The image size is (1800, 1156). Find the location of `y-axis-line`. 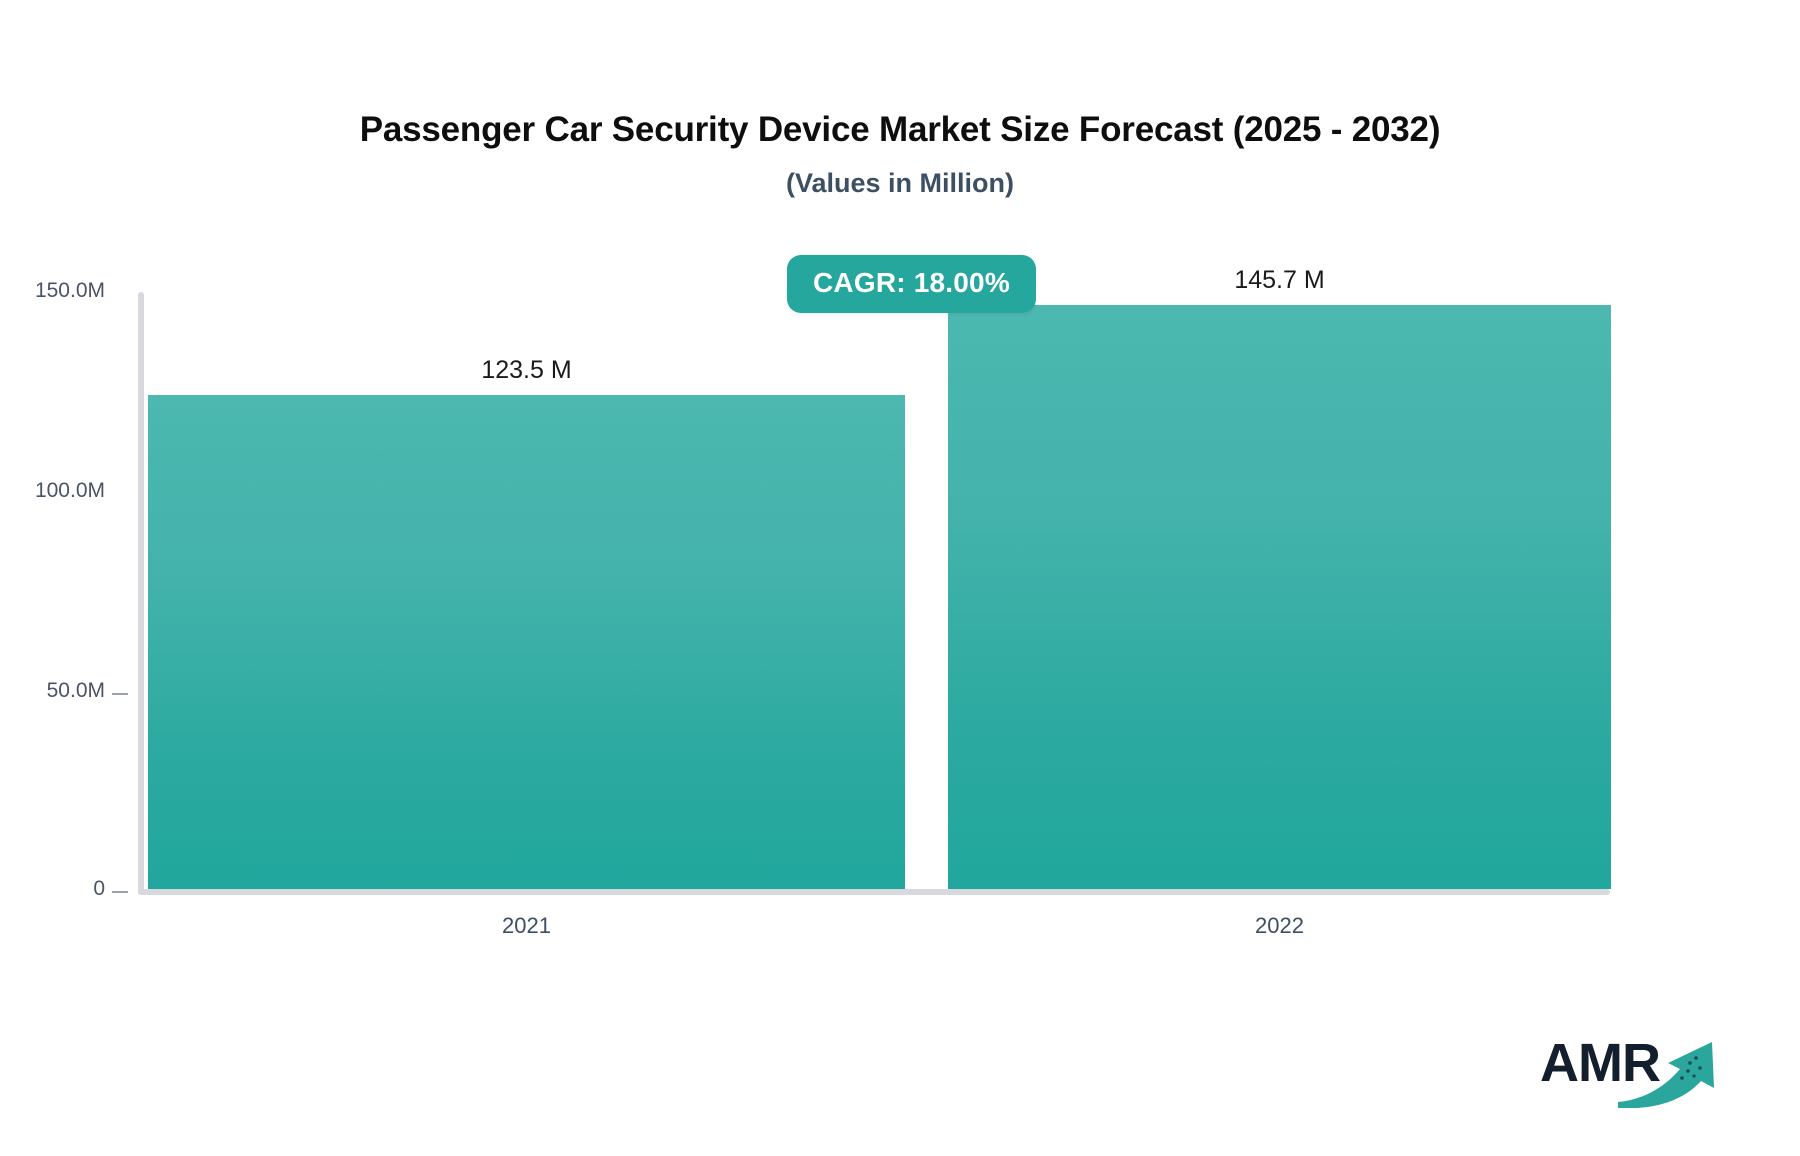

y-axis-line is located at coordinates (141, 593).